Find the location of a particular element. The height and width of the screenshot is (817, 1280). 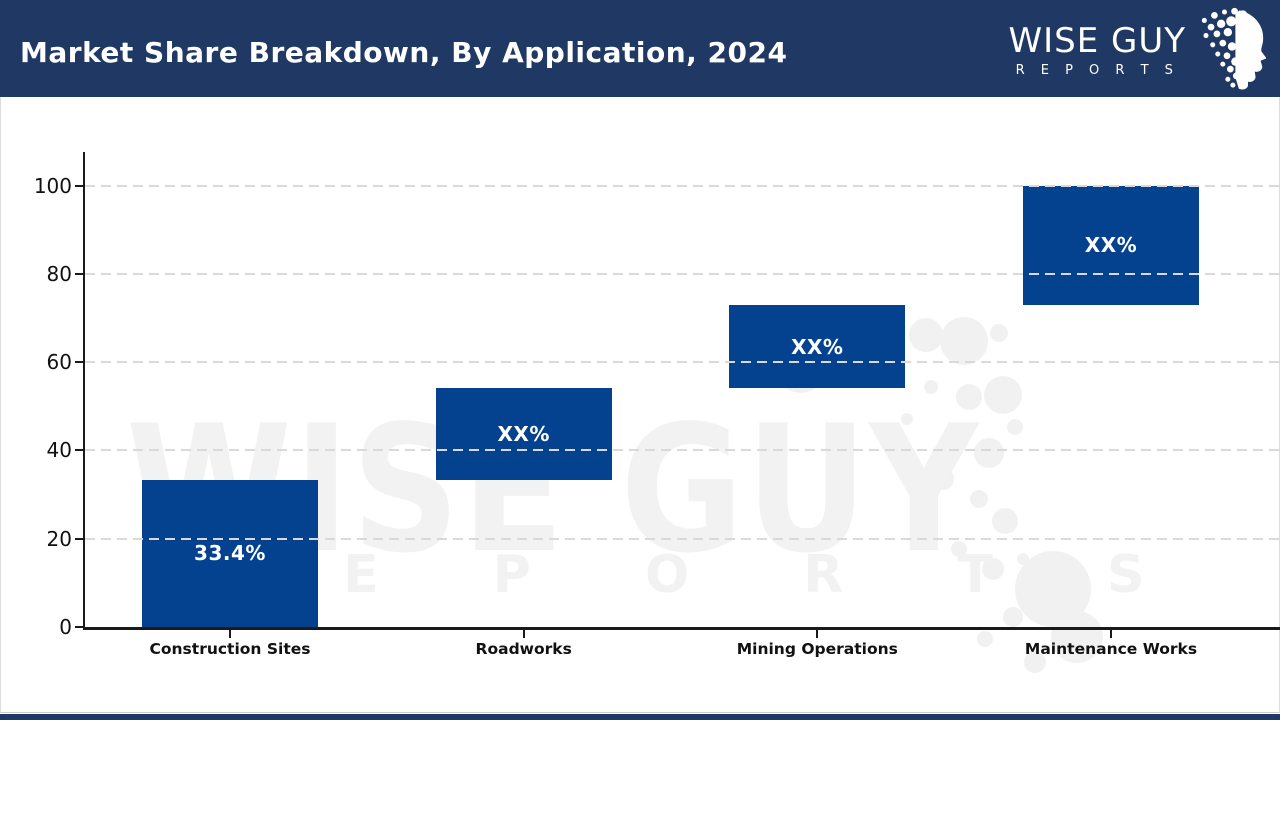

x-axis-line is located at coordinates (681, 628).